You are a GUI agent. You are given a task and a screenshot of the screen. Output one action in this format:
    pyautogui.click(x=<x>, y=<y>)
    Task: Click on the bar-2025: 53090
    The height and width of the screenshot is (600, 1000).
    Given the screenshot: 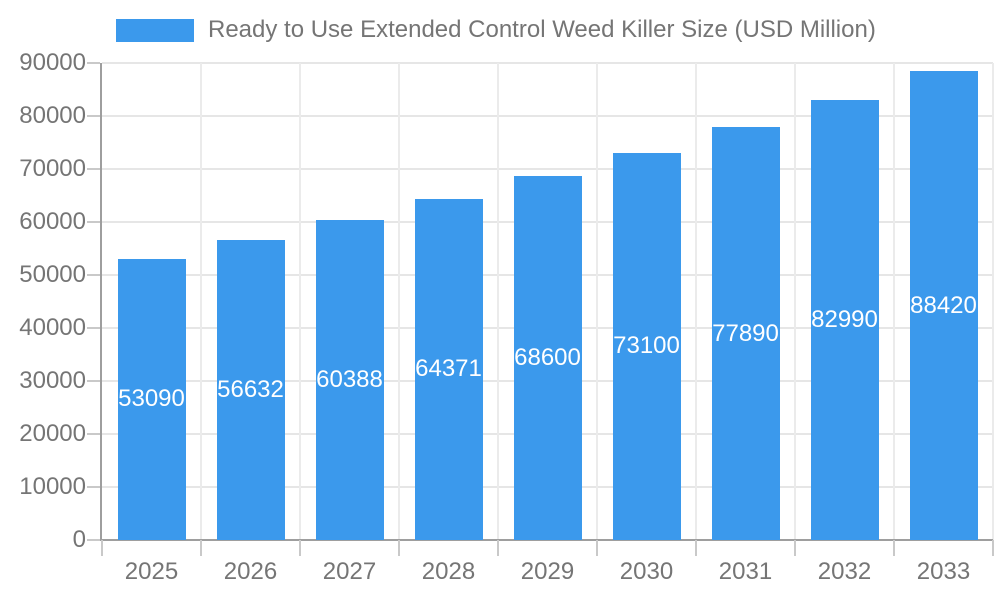 What is the action you would take?
    pyautogui.click(x=151, y=399)
    